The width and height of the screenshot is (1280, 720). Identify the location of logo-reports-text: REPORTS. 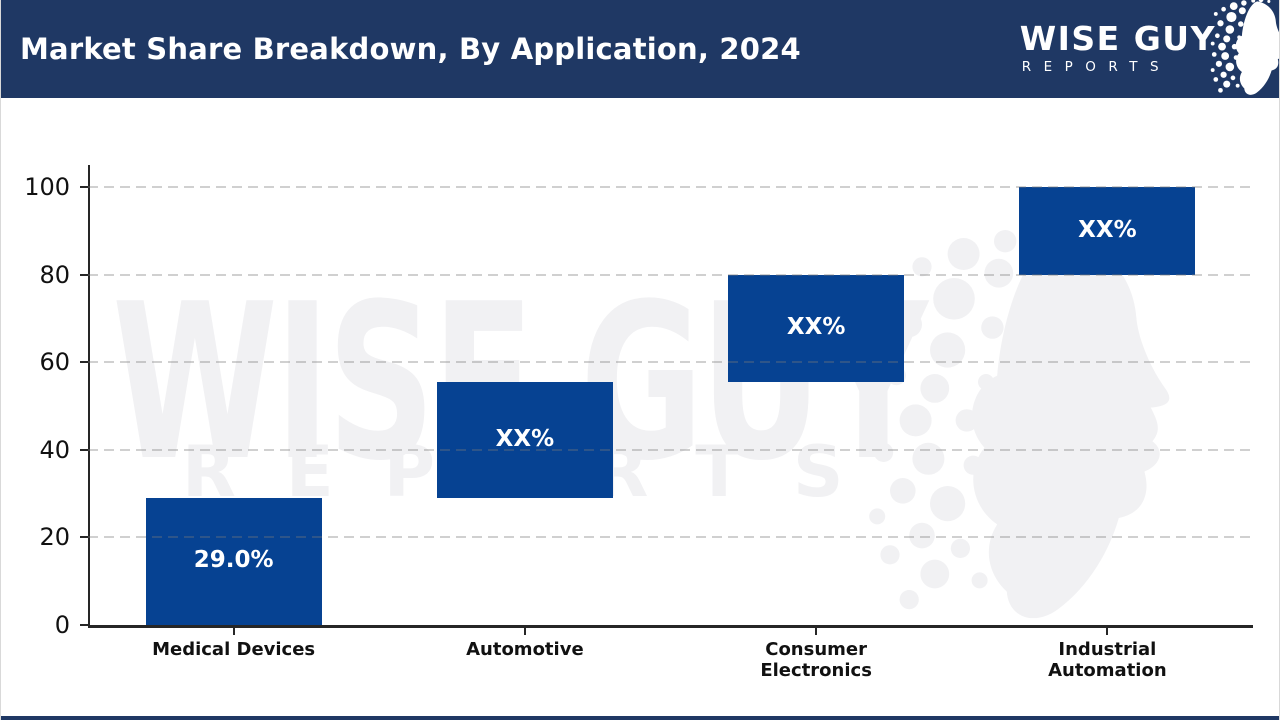
(1096, 67).